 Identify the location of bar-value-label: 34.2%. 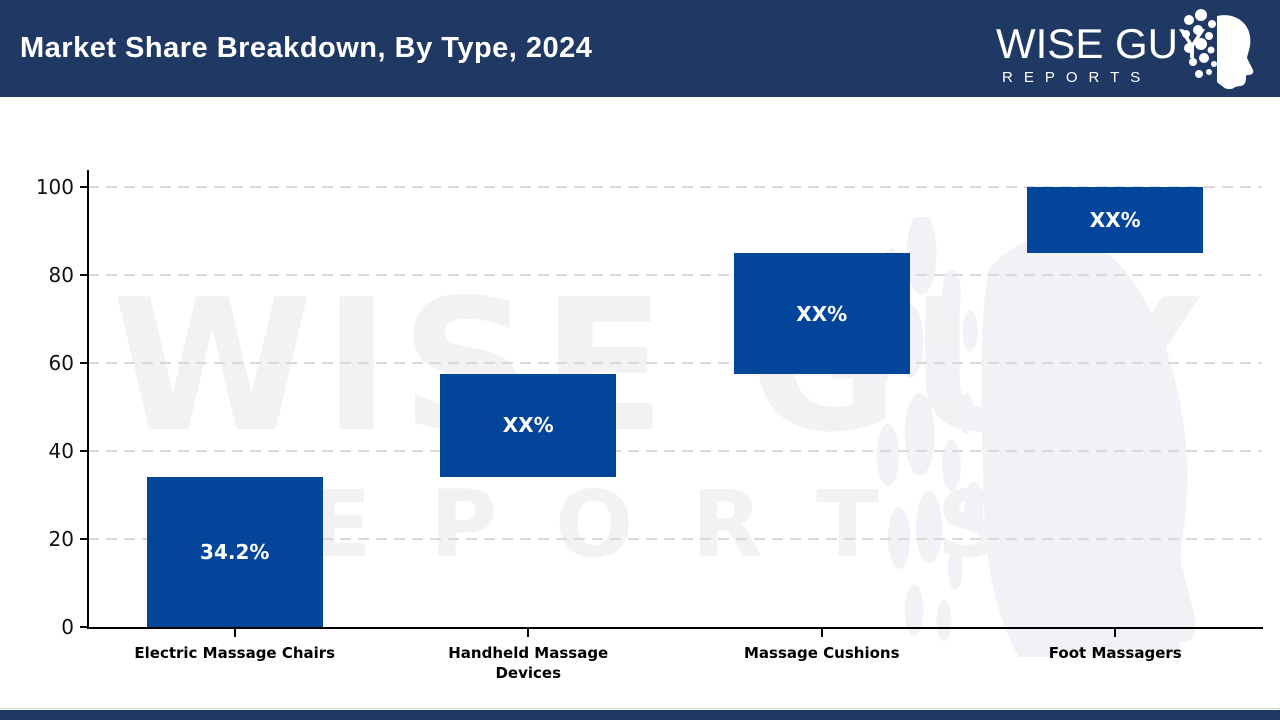
(235, 551).